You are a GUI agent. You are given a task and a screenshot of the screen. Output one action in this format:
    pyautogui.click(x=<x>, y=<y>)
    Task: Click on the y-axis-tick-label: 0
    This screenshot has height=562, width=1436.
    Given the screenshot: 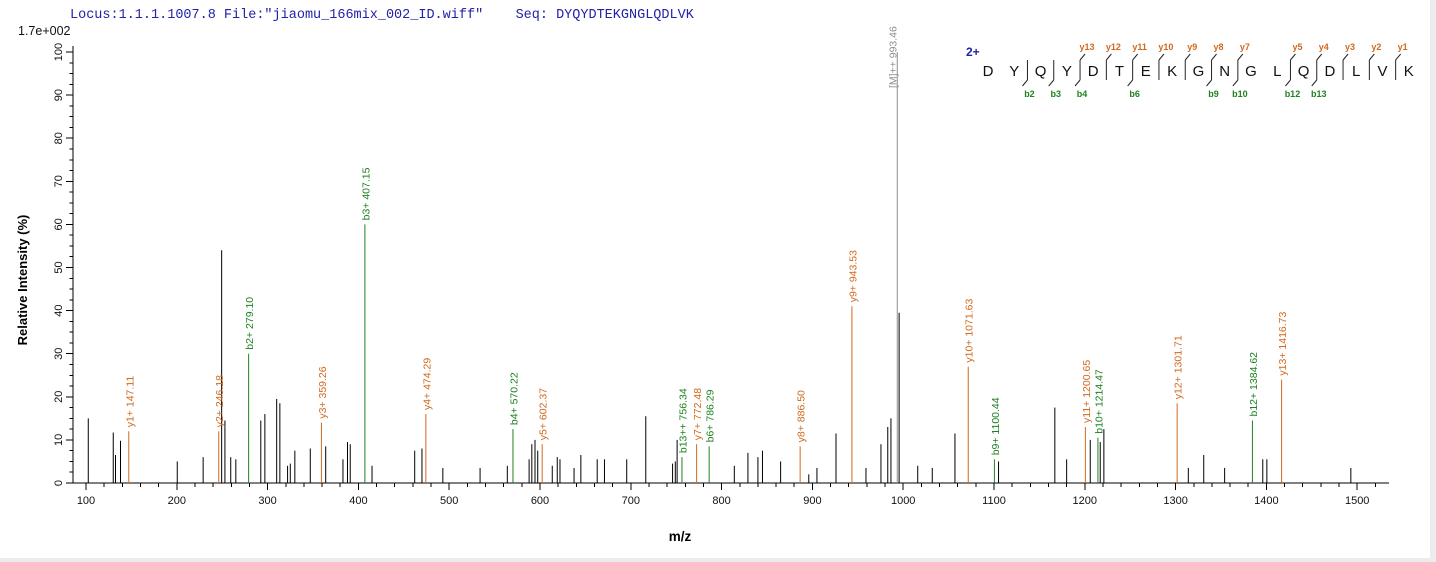 What is the action you would take?
    pyautogui.click(x=59, y=483)
    